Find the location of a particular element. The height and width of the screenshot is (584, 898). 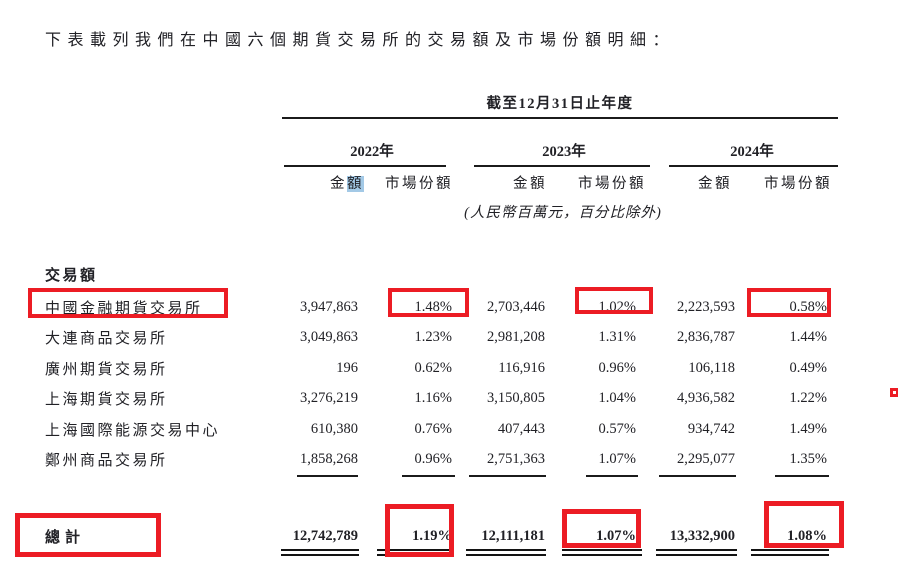

total-share-2023: 1.07% is located at coordinates (616, 535).